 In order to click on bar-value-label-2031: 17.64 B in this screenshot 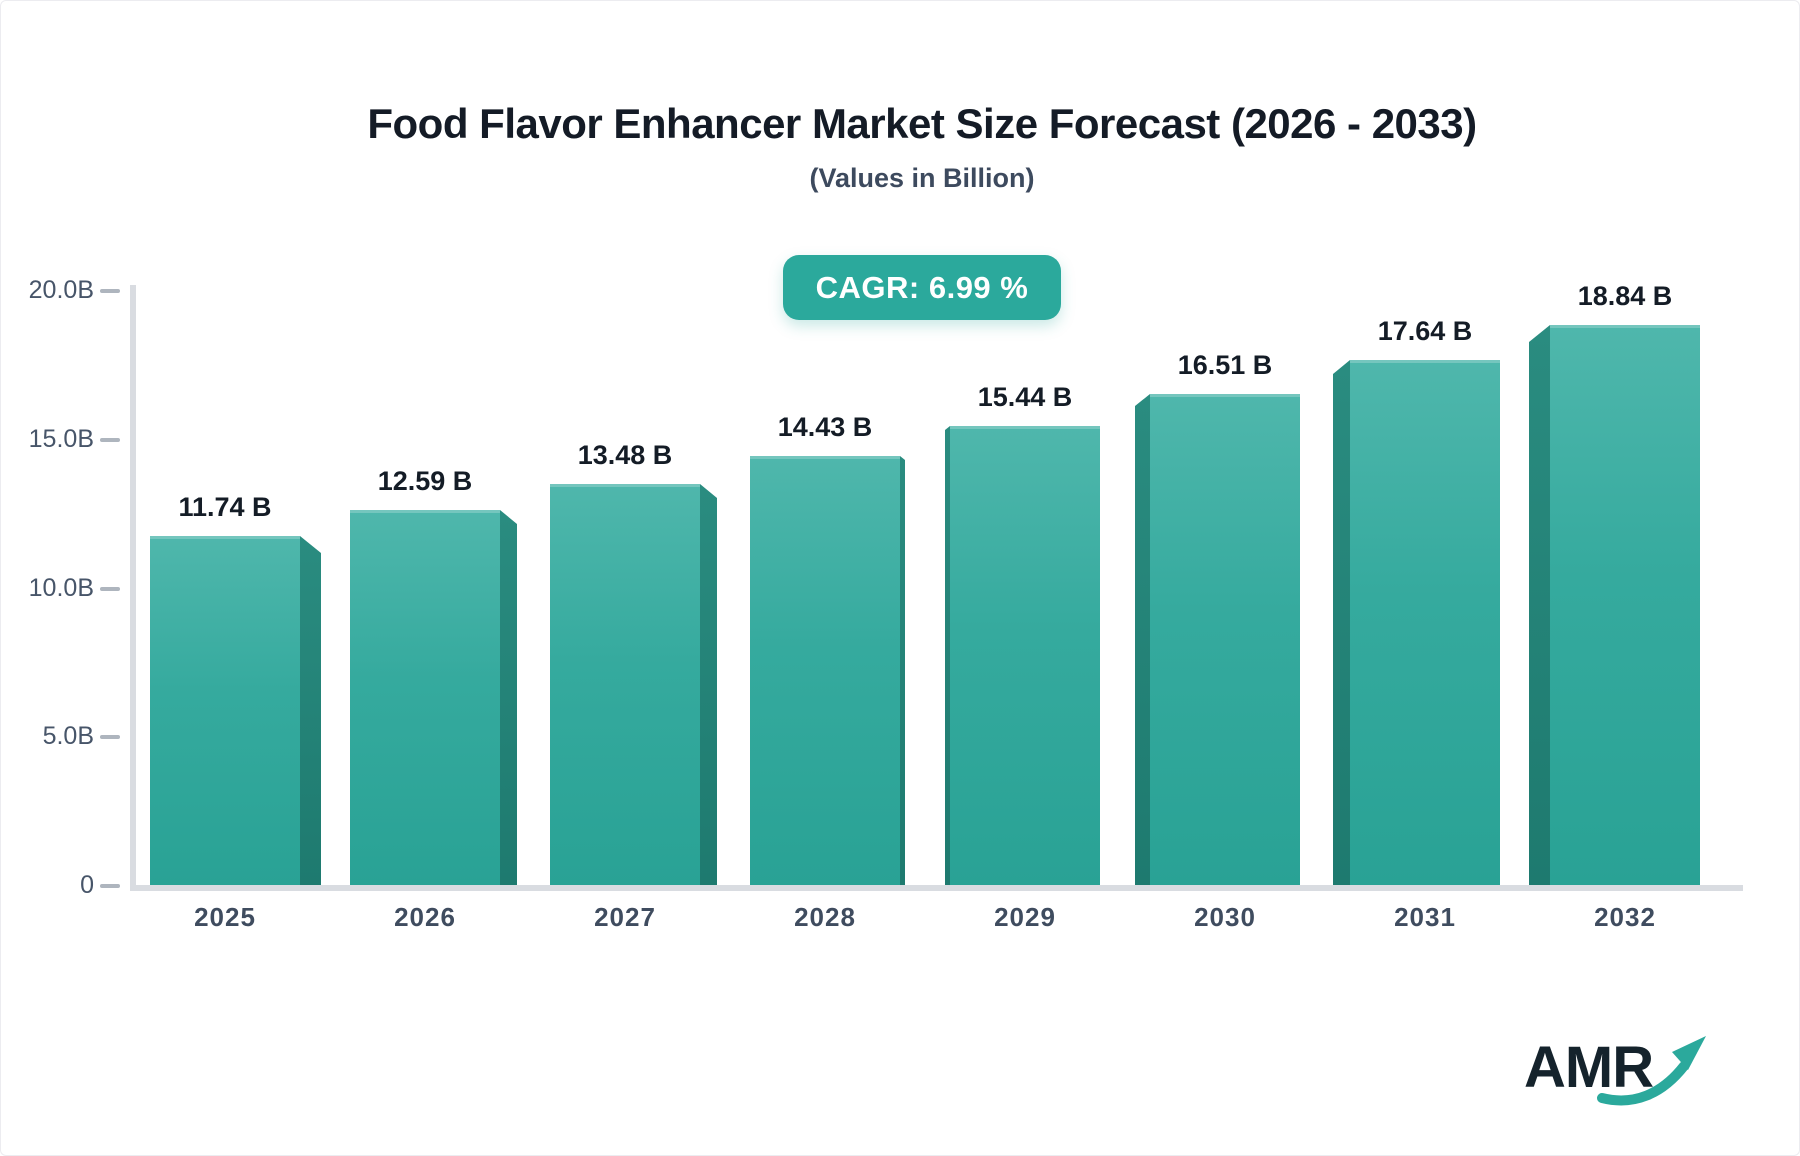, I will do `click(1425, 331)`.